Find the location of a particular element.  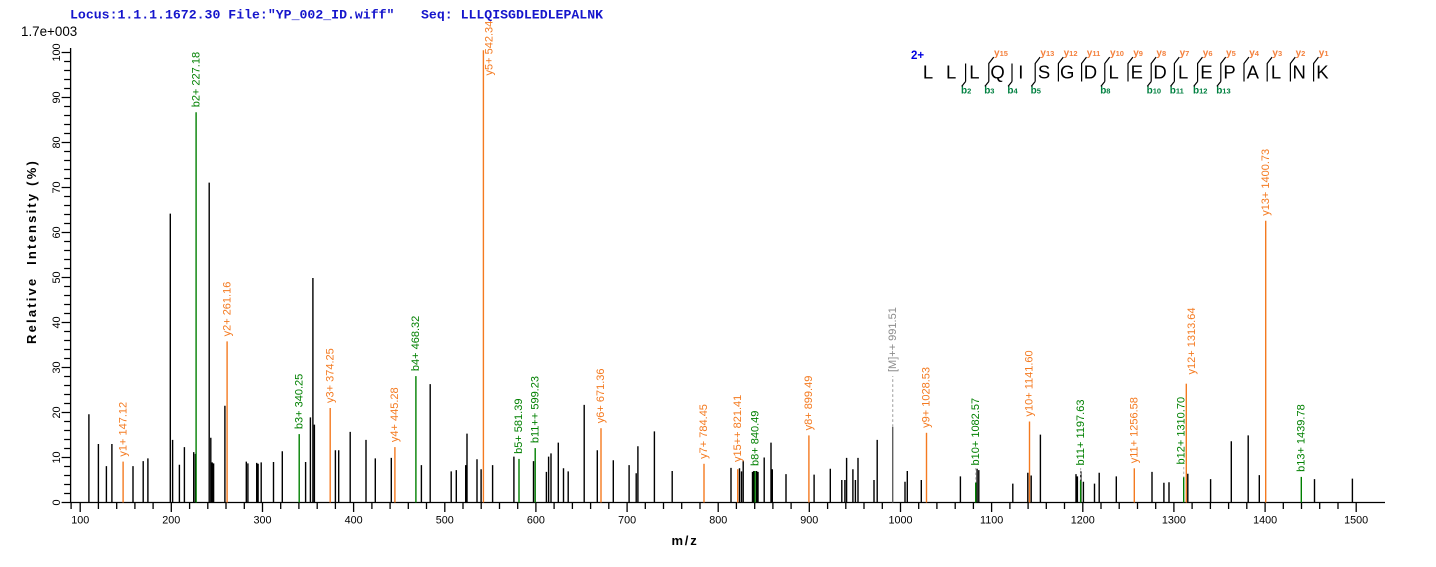

svg-text: y10+ 1141.60 is located at coordinates (1030, 383).